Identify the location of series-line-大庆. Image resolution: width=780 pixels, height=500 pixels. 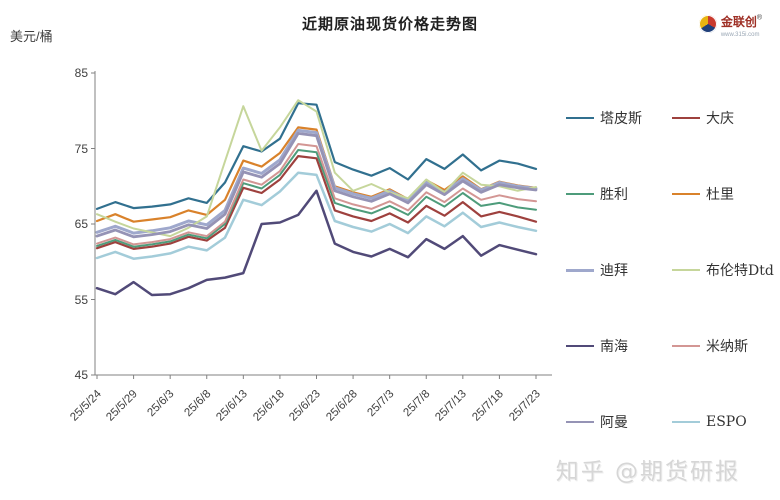
(316, 202).